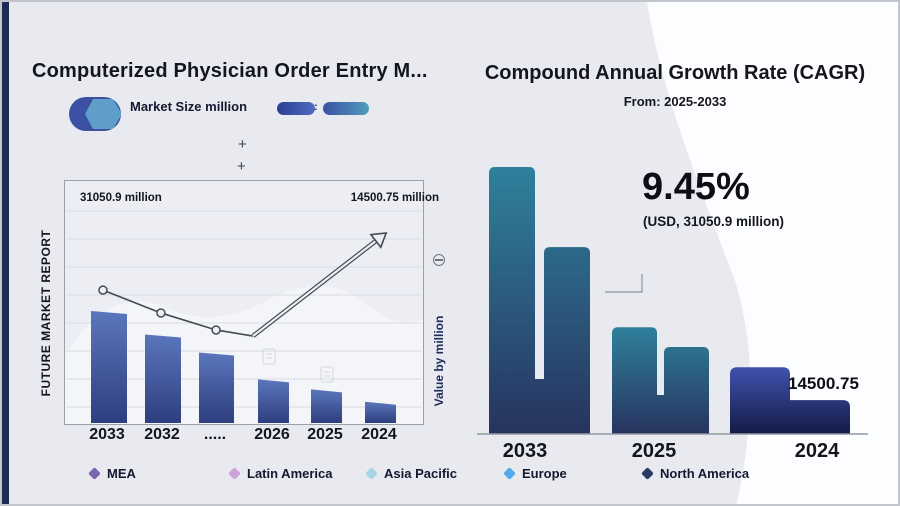 This screenshot has width=900, height=506. I want to click on ratio-pill-right, so click(346, 108).